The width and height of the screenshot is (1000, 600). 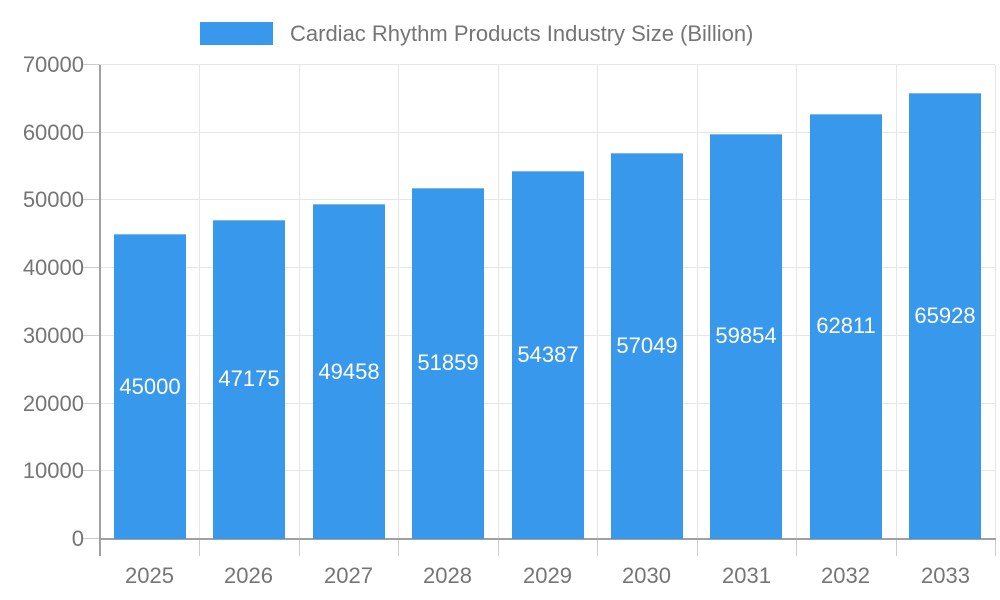 I want to click on x-axis-tick-label: 2032, so click(x=845, y=575).